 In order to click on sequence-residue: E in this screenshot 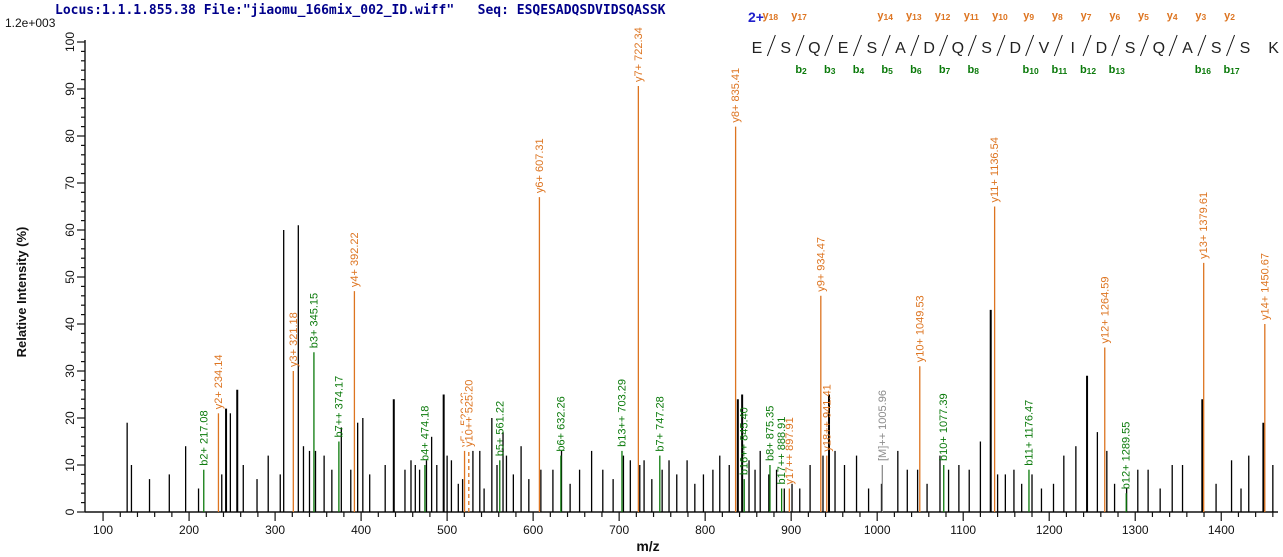, I will do `click(843, 48)`.